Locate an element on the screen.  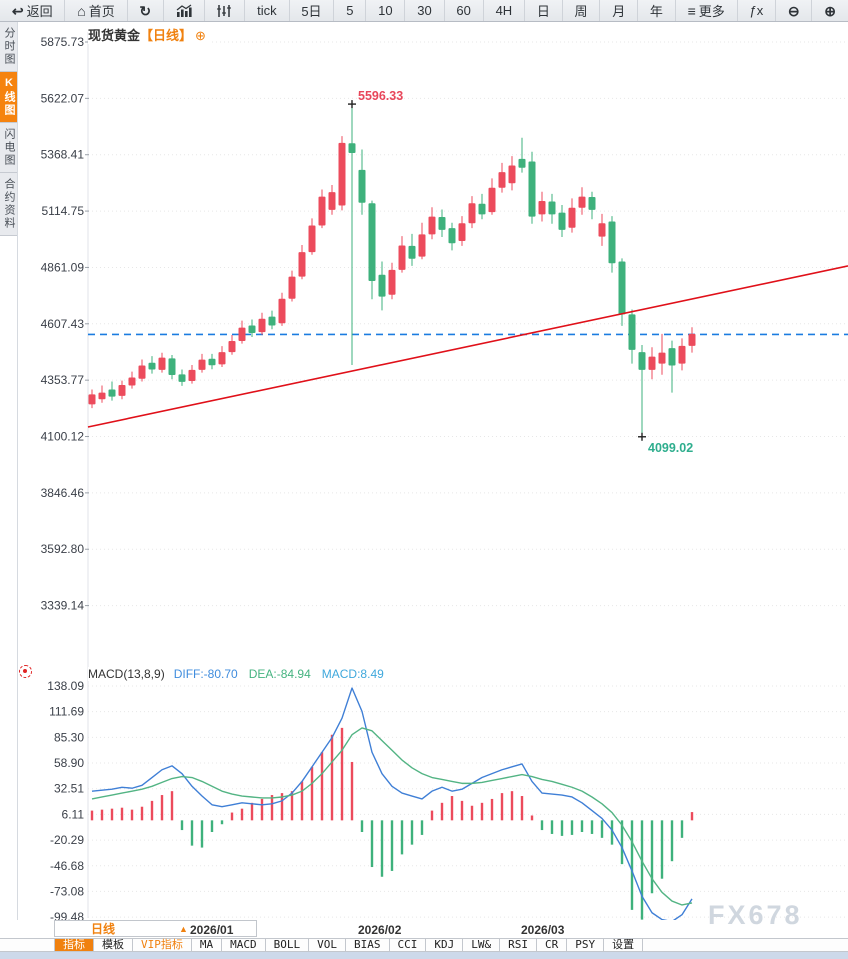
indicator-tab-templates: 模板 is located at coordinates (113, 945).